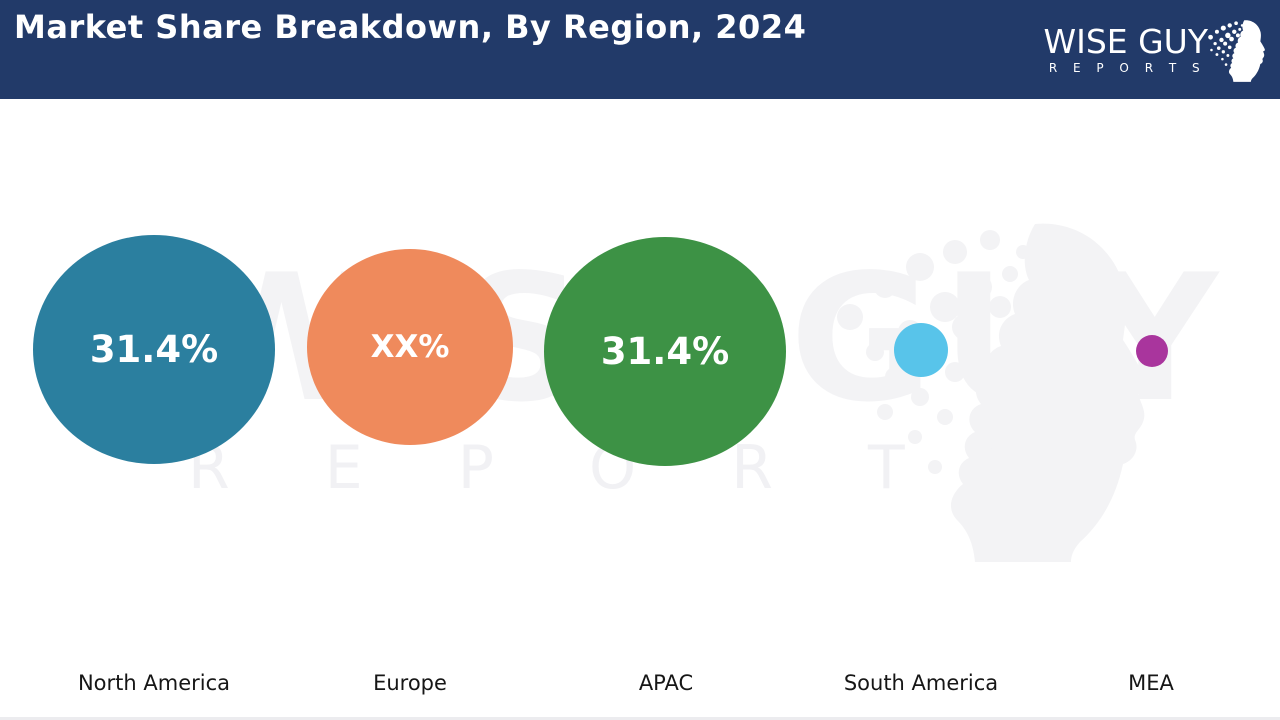  I want to click on wise-guy-reports-logo: WISE GUY R E P O R T S, so click(1155, 50).